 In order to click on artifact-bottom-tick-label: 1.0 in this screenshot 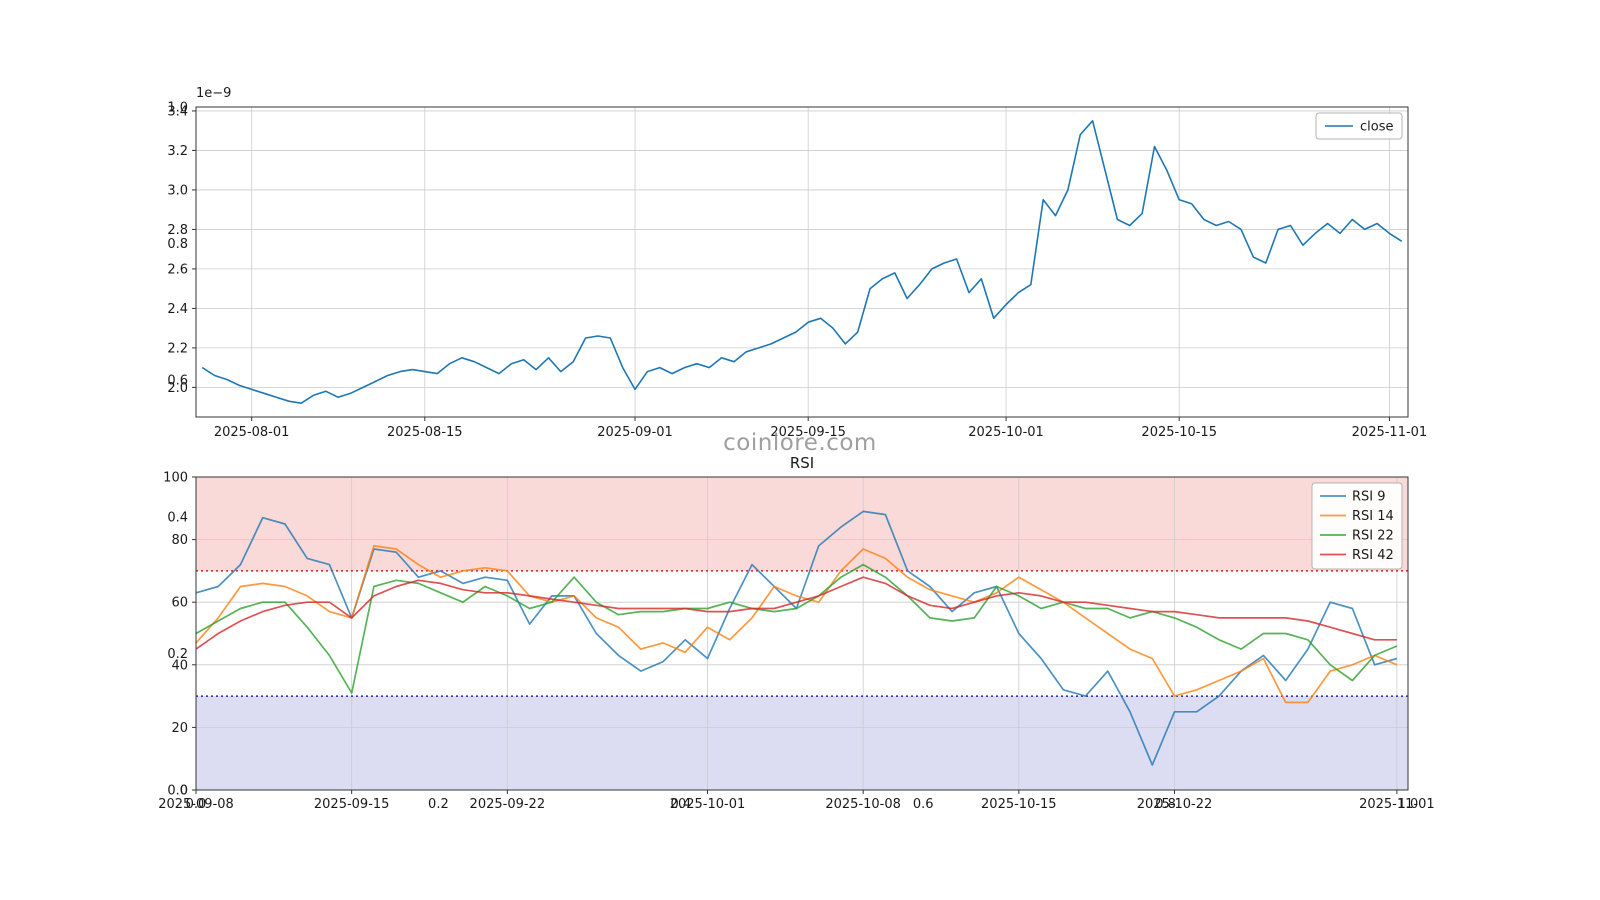, I will do `click(1408, 804)`.